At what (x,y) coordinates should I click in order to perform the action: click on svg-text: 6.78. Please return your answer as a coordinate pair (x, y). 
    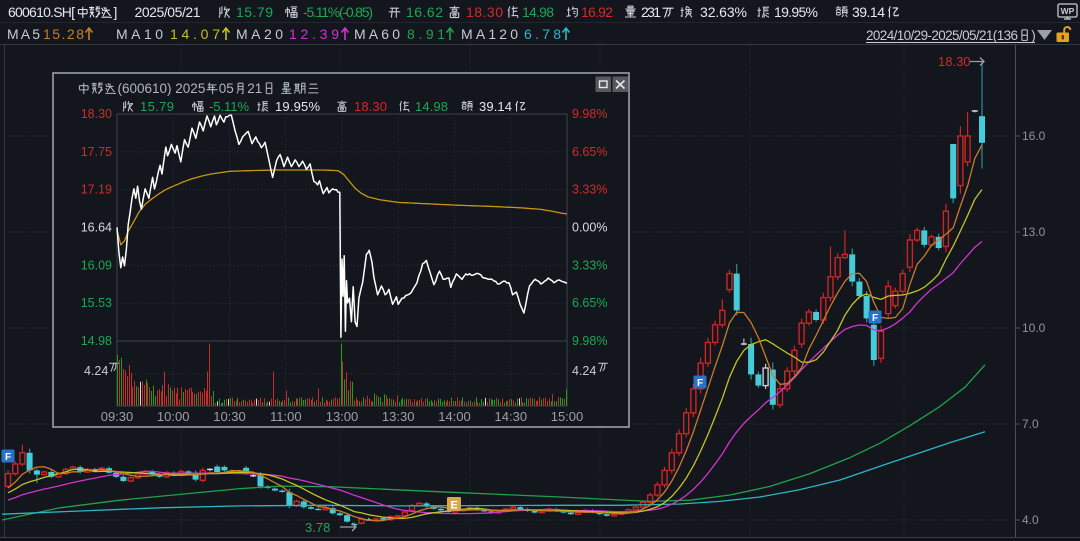
    Looking at the image, I should click on (542, 34).